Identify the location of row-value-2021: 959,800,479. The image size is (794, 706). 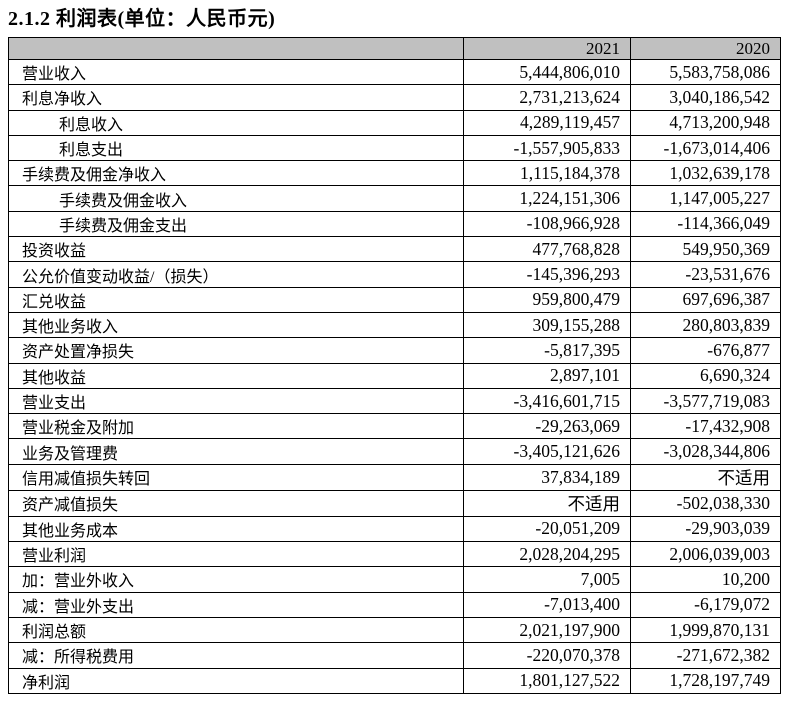
(547, 299).